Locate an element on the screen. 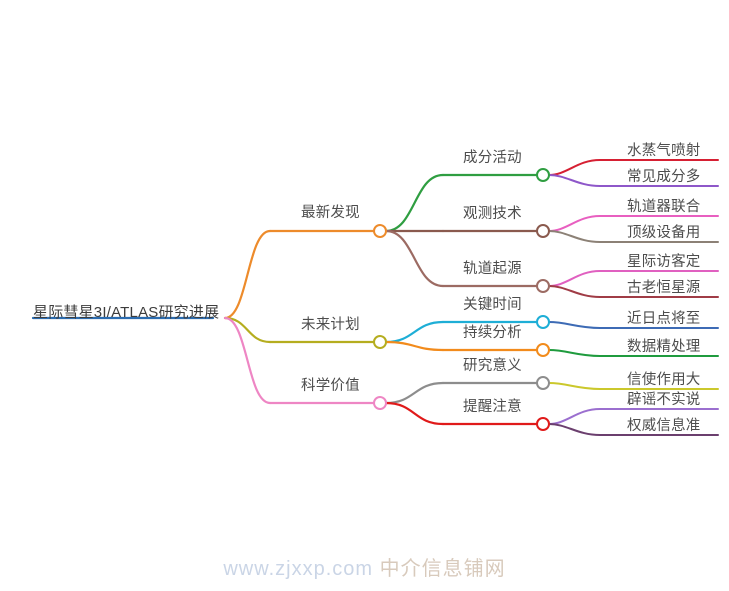  mindmap-nodes is located at coordinates (461, 299).